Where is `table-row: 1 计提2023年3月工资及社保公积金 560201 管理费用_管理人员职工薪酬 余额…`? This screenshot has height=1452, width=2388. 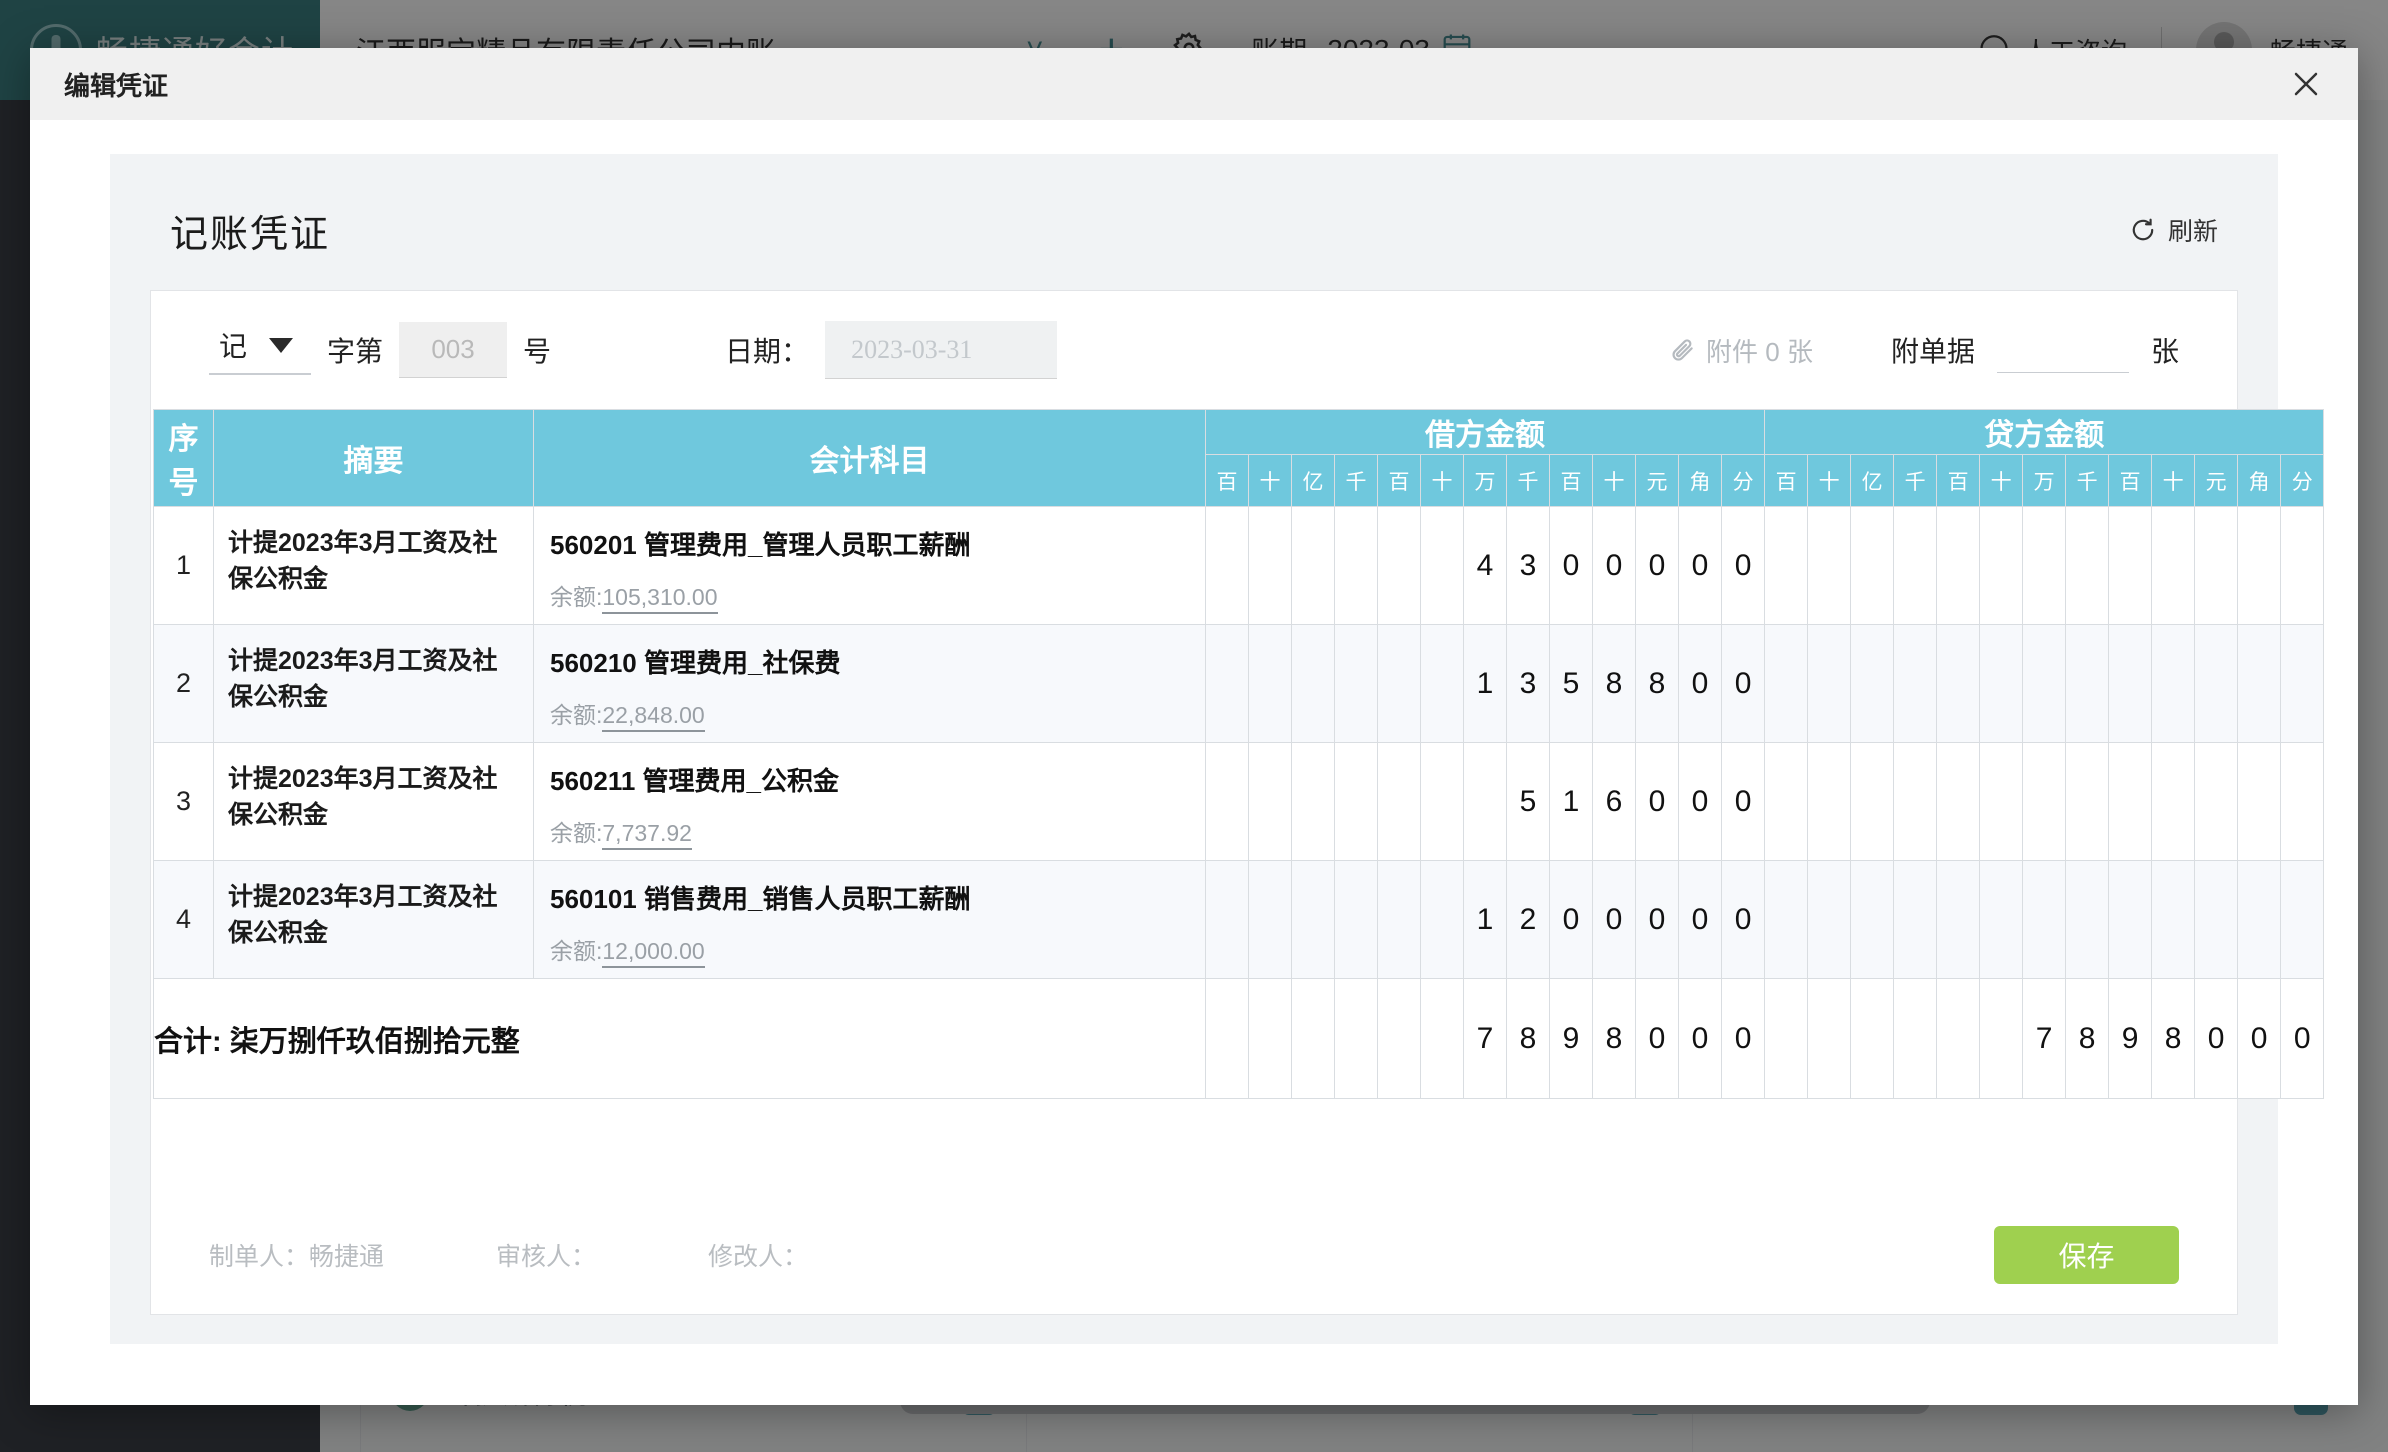 table-row: 1 计提2023年3月工资及社保公积金 560201 管理费用_管理人员职工薪酬 余额… is located at coordinates (1239, 565).